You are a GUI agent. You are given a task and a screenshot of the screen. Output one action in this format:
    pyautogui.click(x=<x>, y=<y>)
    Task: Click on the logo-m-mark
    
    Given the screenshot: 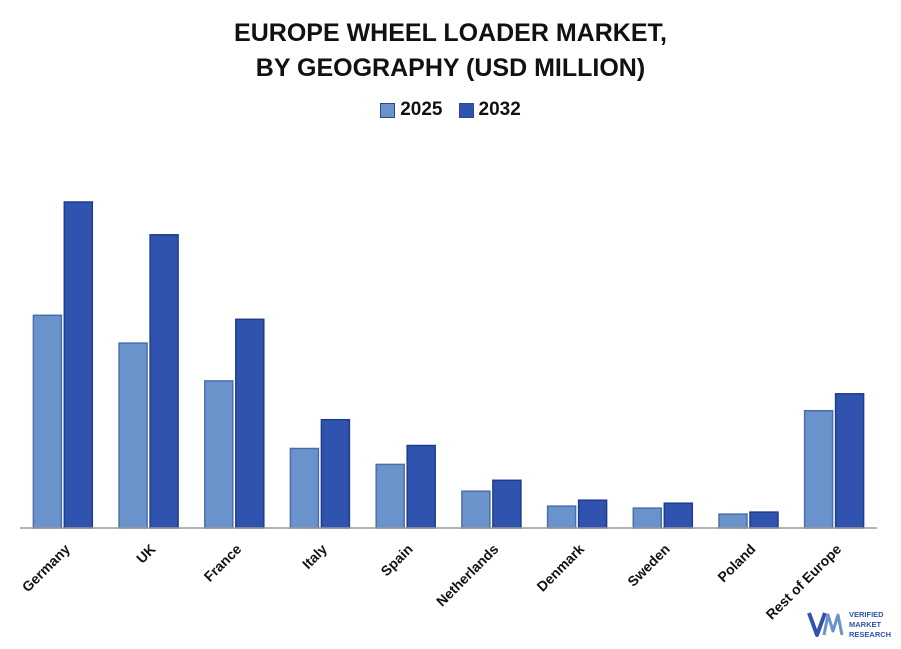 What is the action you would take?
    pyautogui.click(x=833, y=624)
    